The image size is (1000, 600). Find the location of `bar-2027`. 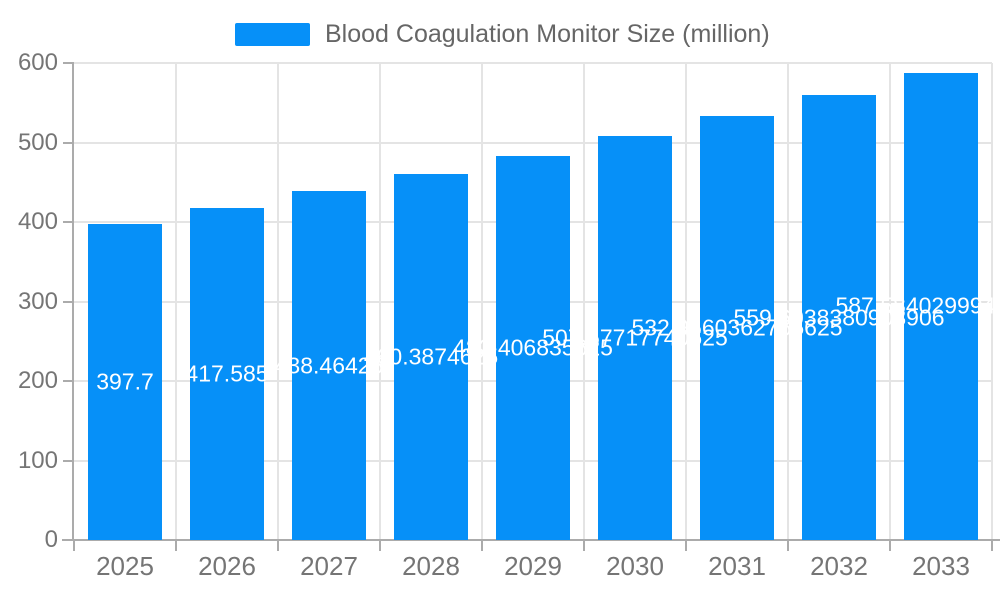

bar-2027 is located at coordinates (329, 365).